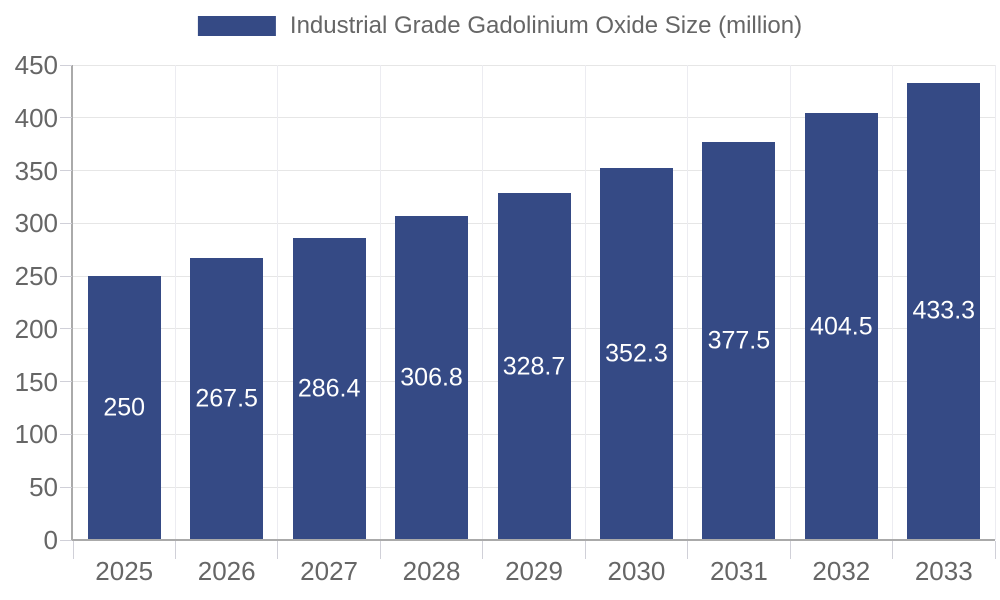 The width and height of the screenshot is (1000, 600). I want to click on bar-value-label-2029: 328.7, so click(534, 366).